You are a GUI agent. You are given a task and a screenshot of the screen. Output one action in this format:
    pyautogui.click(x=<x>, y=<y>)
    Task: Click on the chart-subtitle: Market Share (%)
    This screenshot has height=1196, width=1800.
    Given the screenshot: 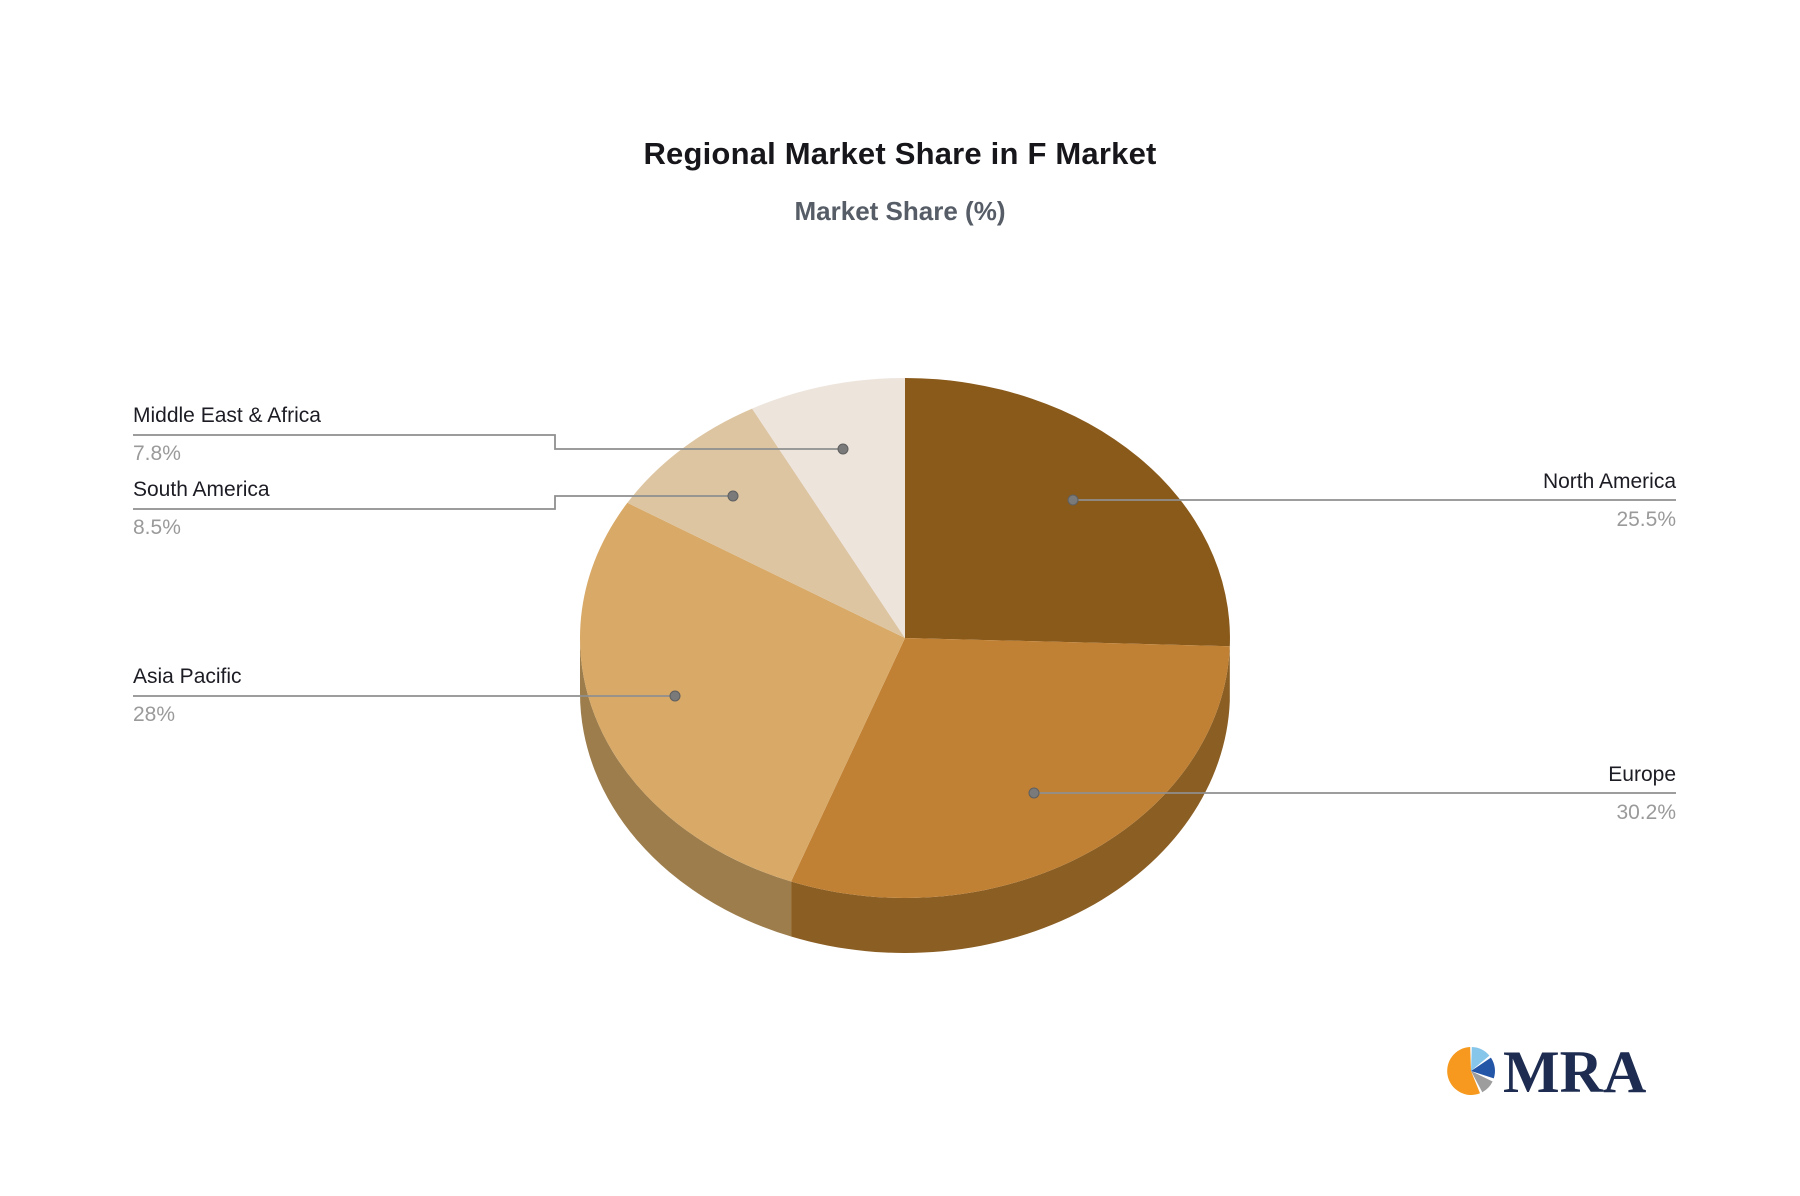 What is the action you would take?
    pyautogui.click(x=900, y=211)
    